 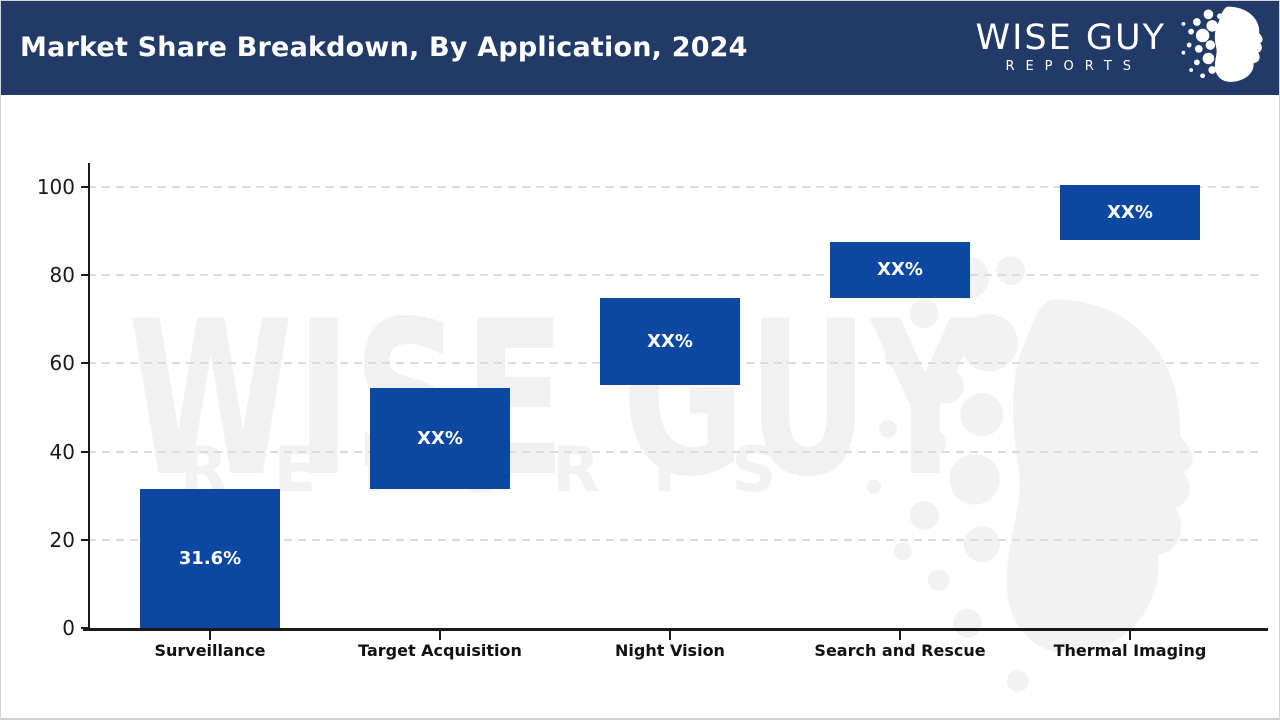 I want to click on bar-target-acquisition: XX%, so click(x=440, y=438).